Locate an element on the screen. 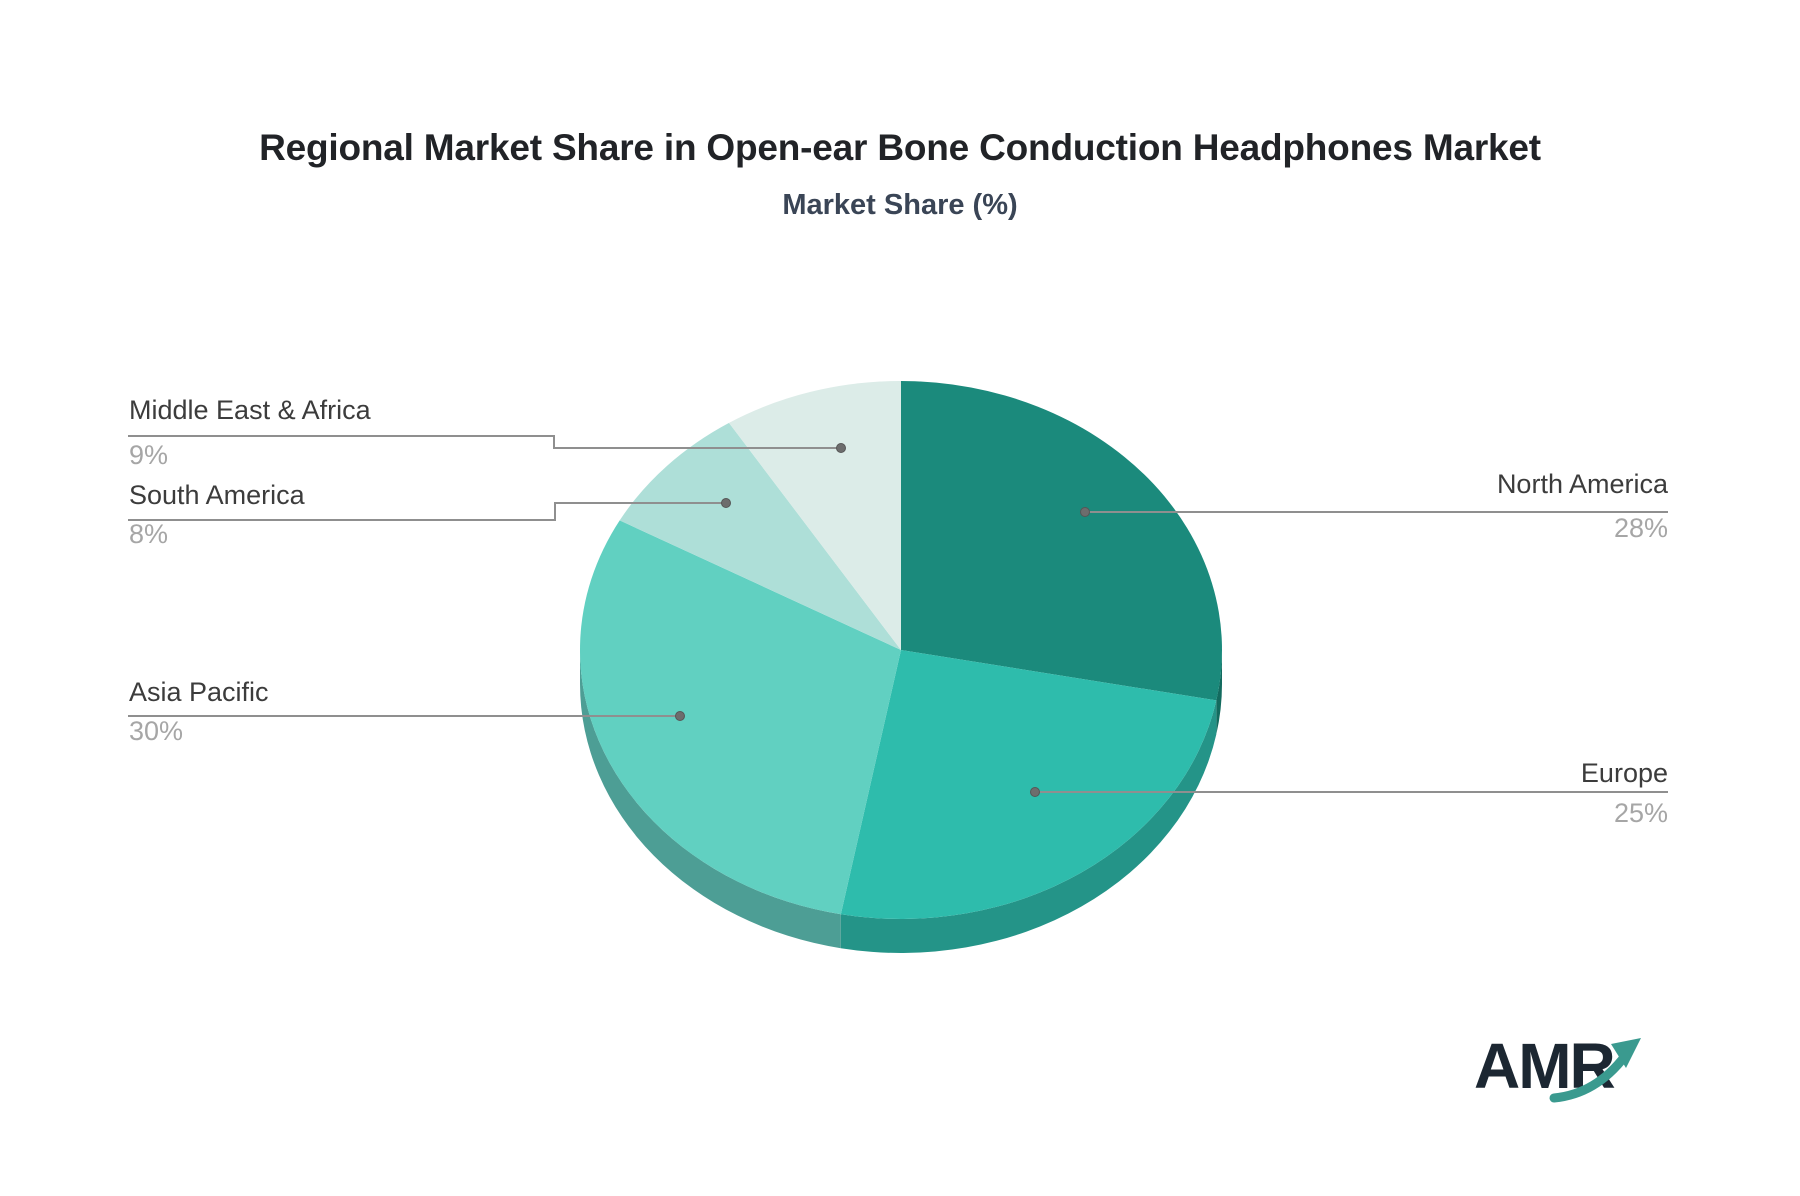 The width and height of the screenshot is (1800, 1196). leader-dot-europe is located at coordinates (1035, 792).